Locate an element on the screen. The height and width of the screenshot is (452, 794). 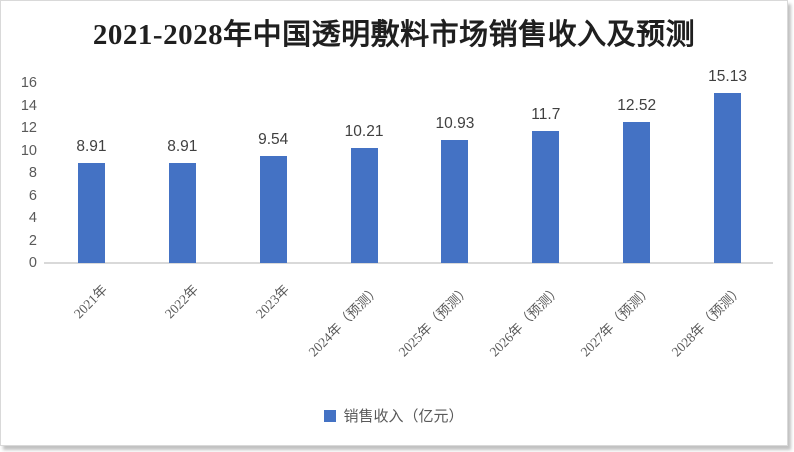
x-axis-label: 2024年（预测） is located at coordinates (344, 321).